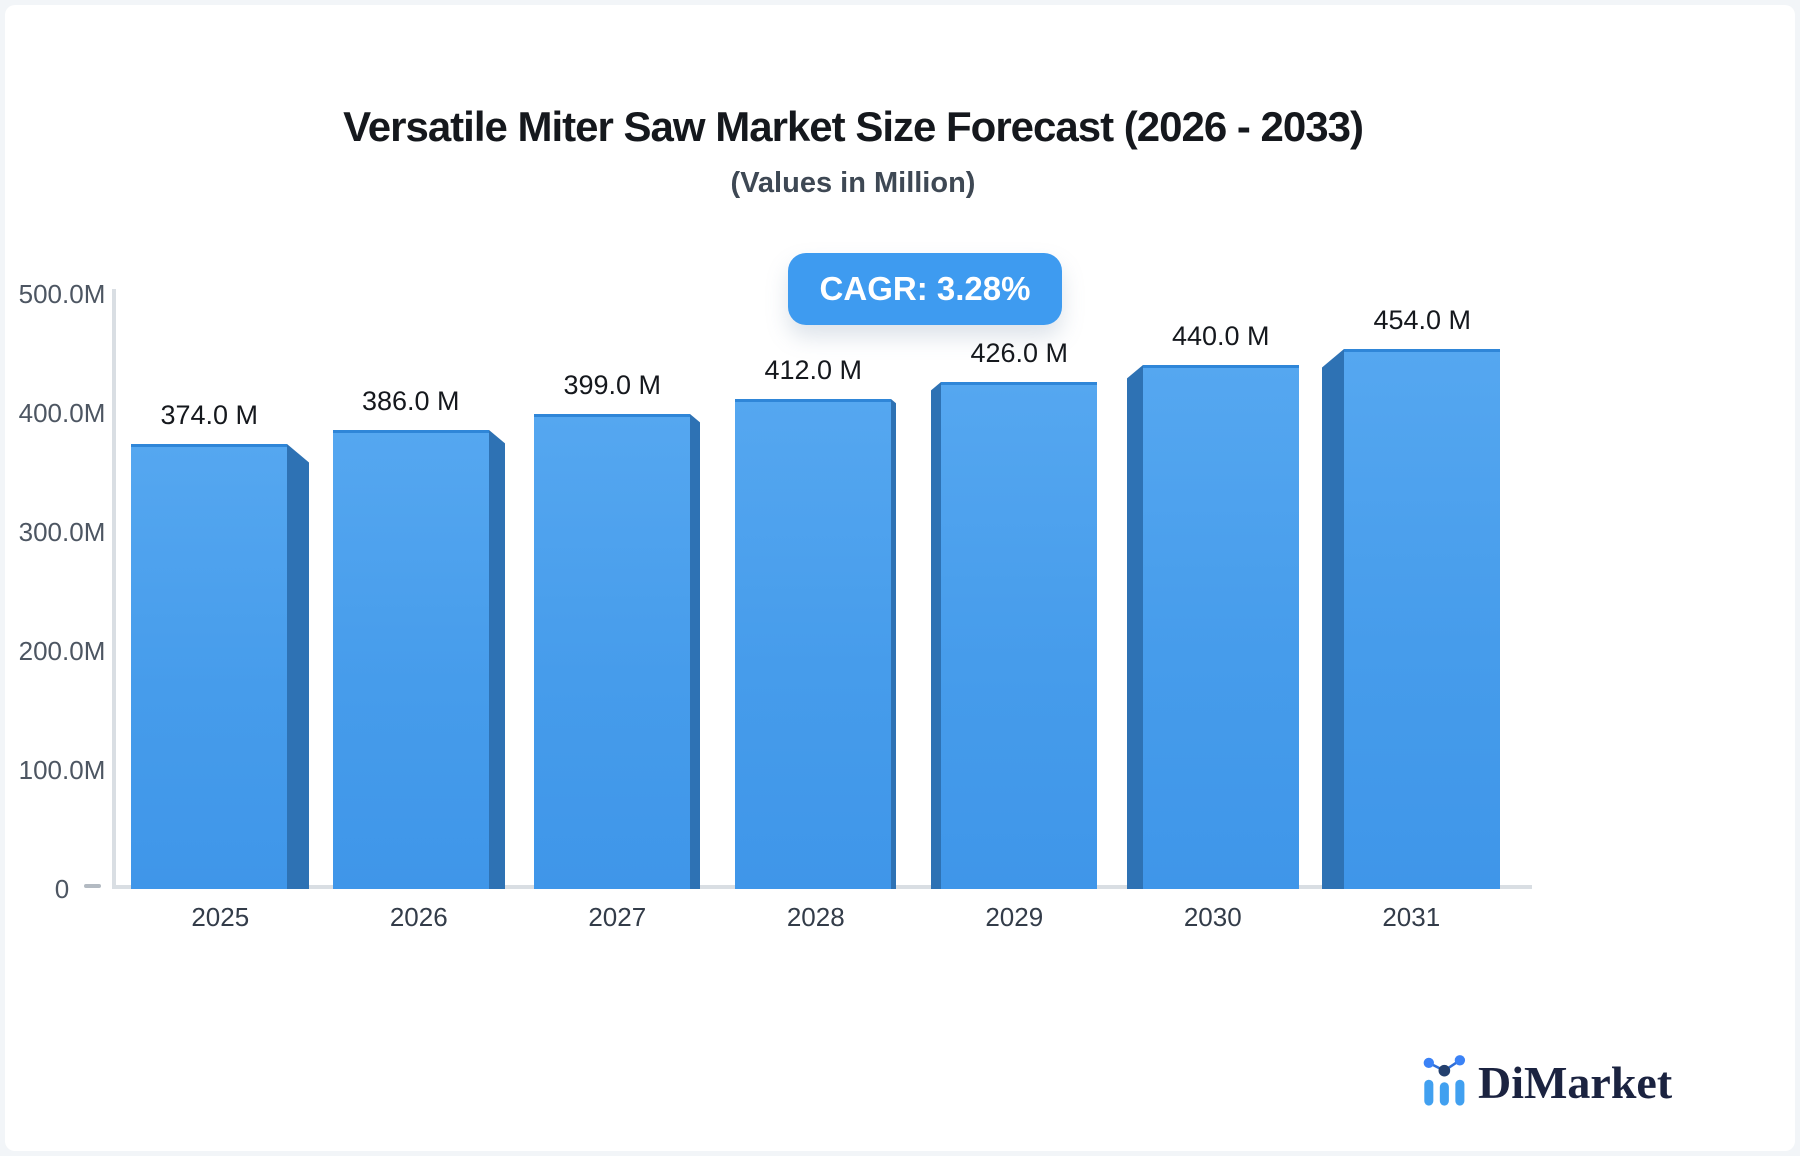  Describe the element at coordinates (62, 889) in the screenshot. I see `y-axis-tick-label: 0` at that location.